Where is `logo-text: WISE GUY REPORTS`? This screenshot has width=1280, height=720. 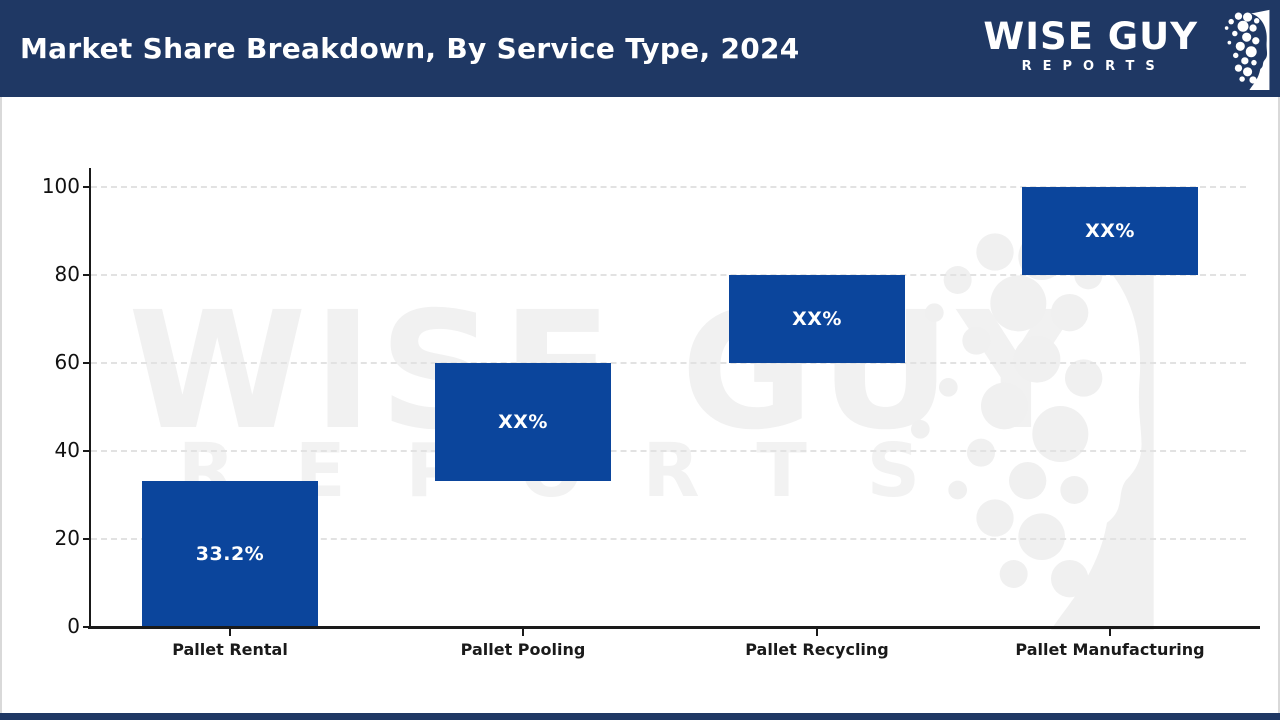 logo-text: WISE GUY REPORTS is located at coordinates (1090, 44).